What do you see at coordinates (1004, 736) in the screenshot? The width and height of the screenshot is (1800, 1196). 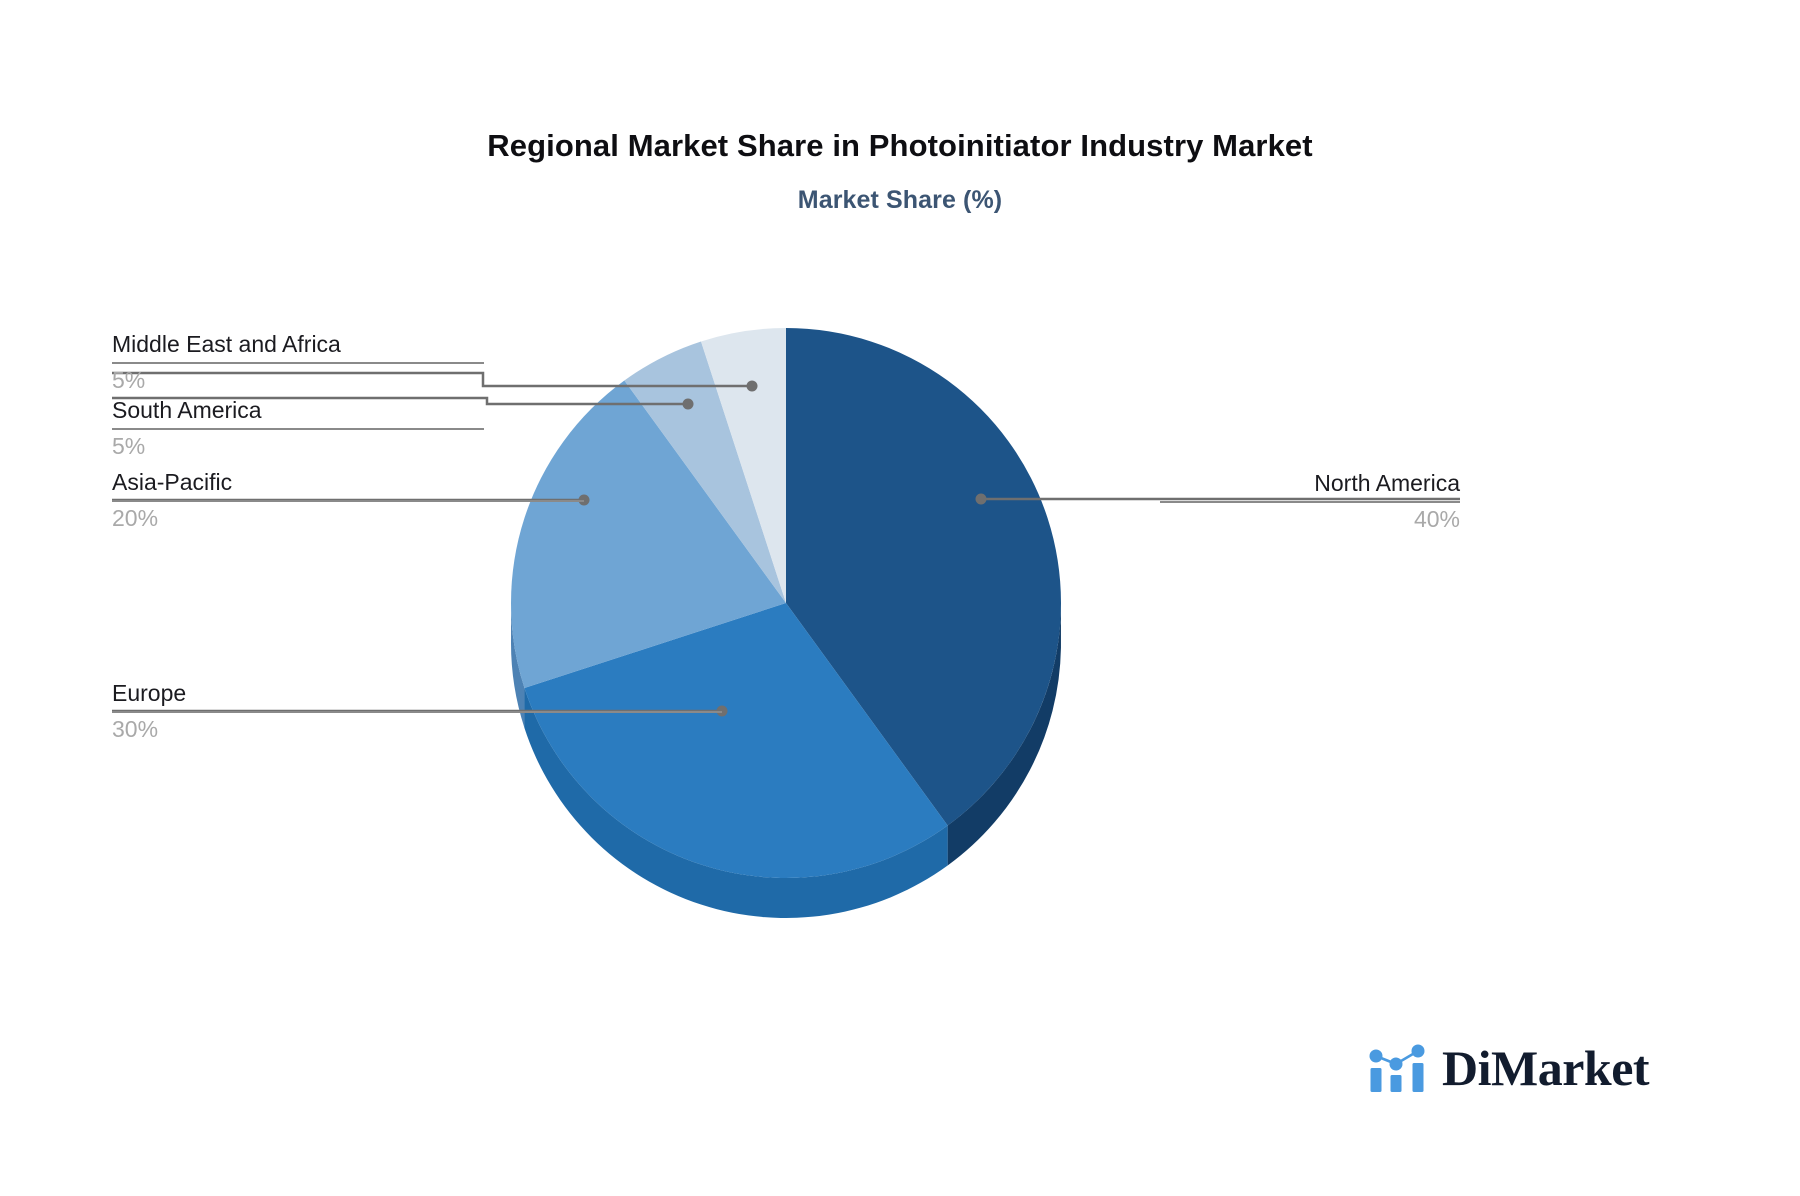 I see `pie-depth-north-america` at bounding box center [1004, 736].